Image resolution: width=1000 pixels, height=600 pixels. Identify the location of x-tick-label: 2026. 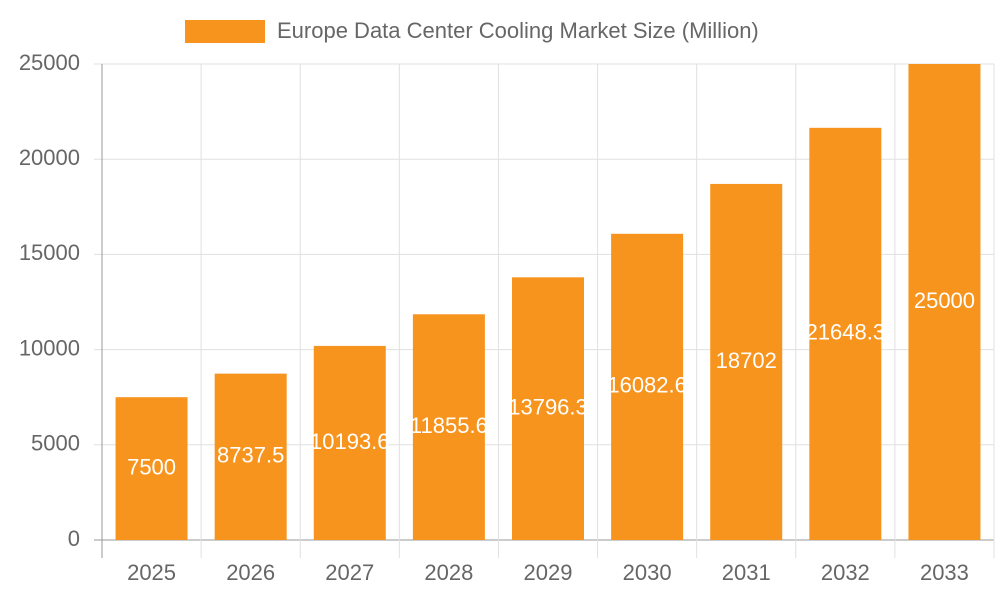
(250, 572).